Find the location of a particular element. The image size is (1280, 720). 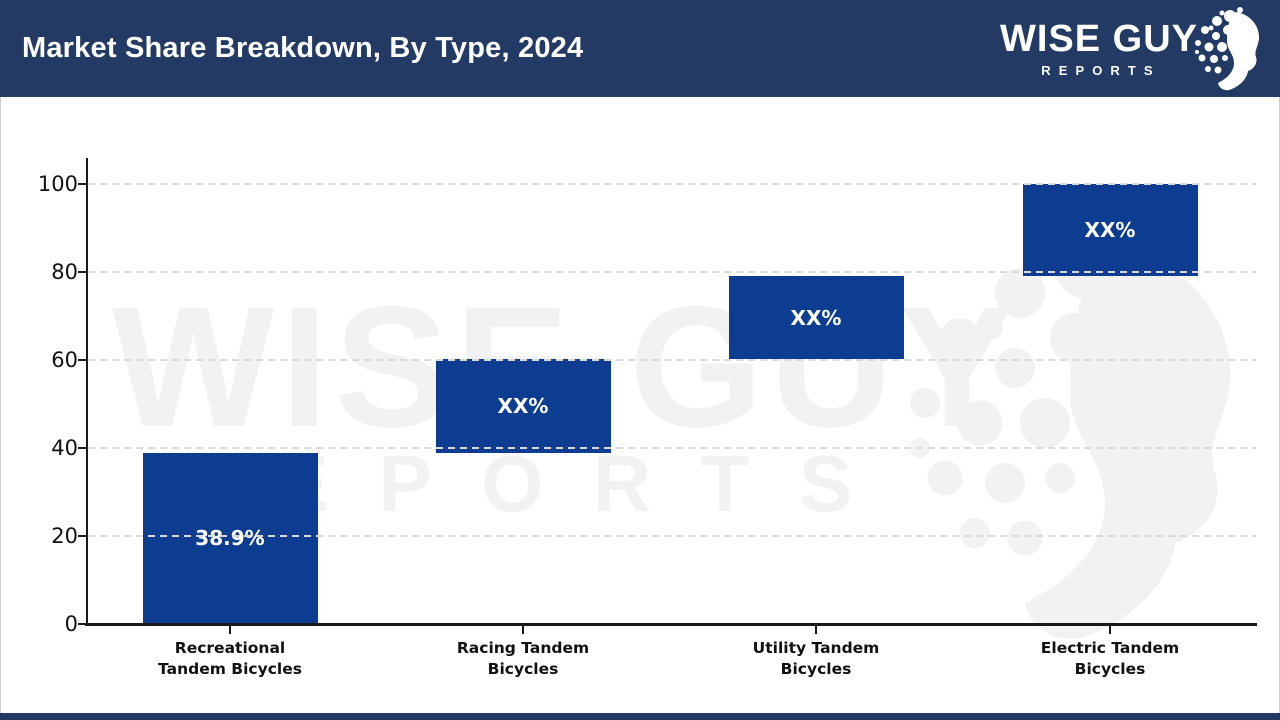

wiseguy-logo: WISE GUY REPORTS is located at coordinates (1133, 49).